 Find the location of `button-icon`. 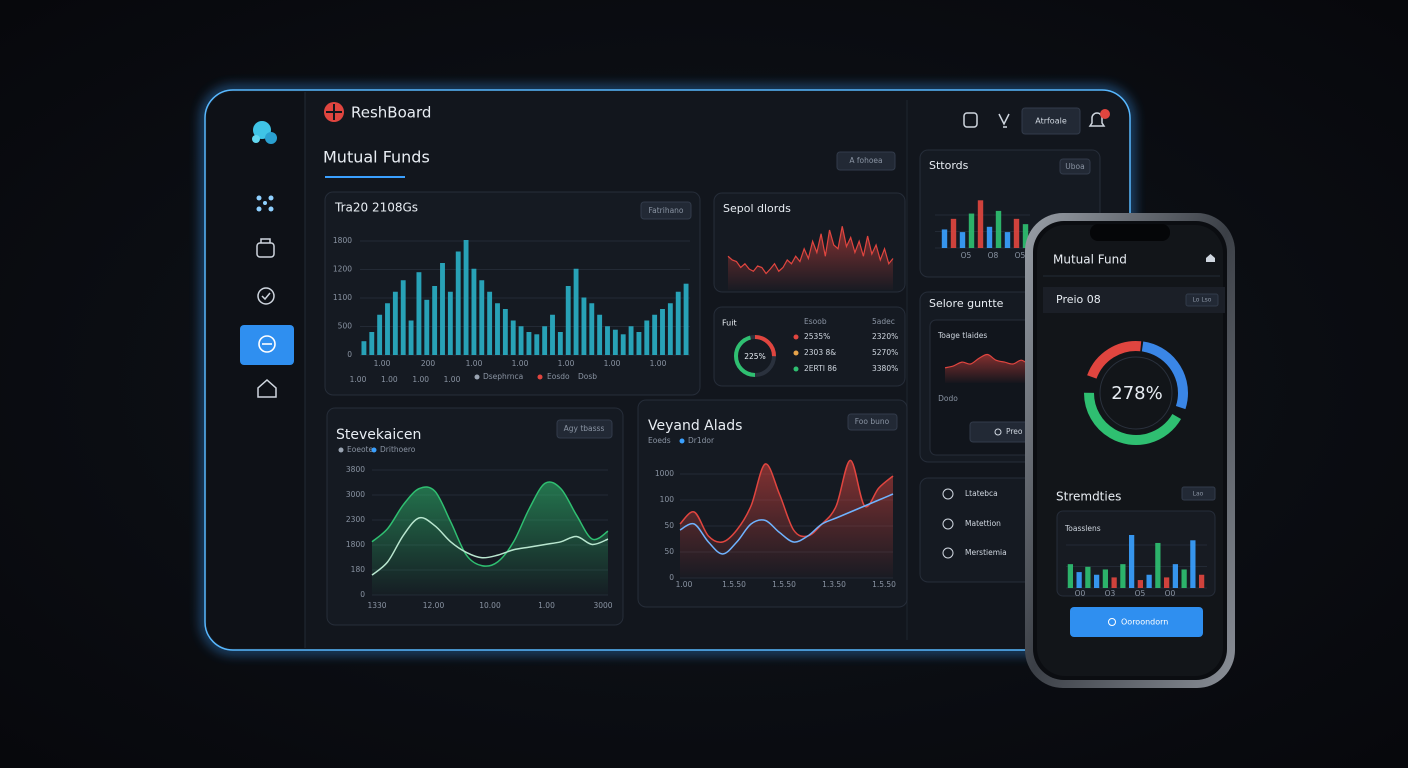

button-icon is located at coordinates (998, 432).